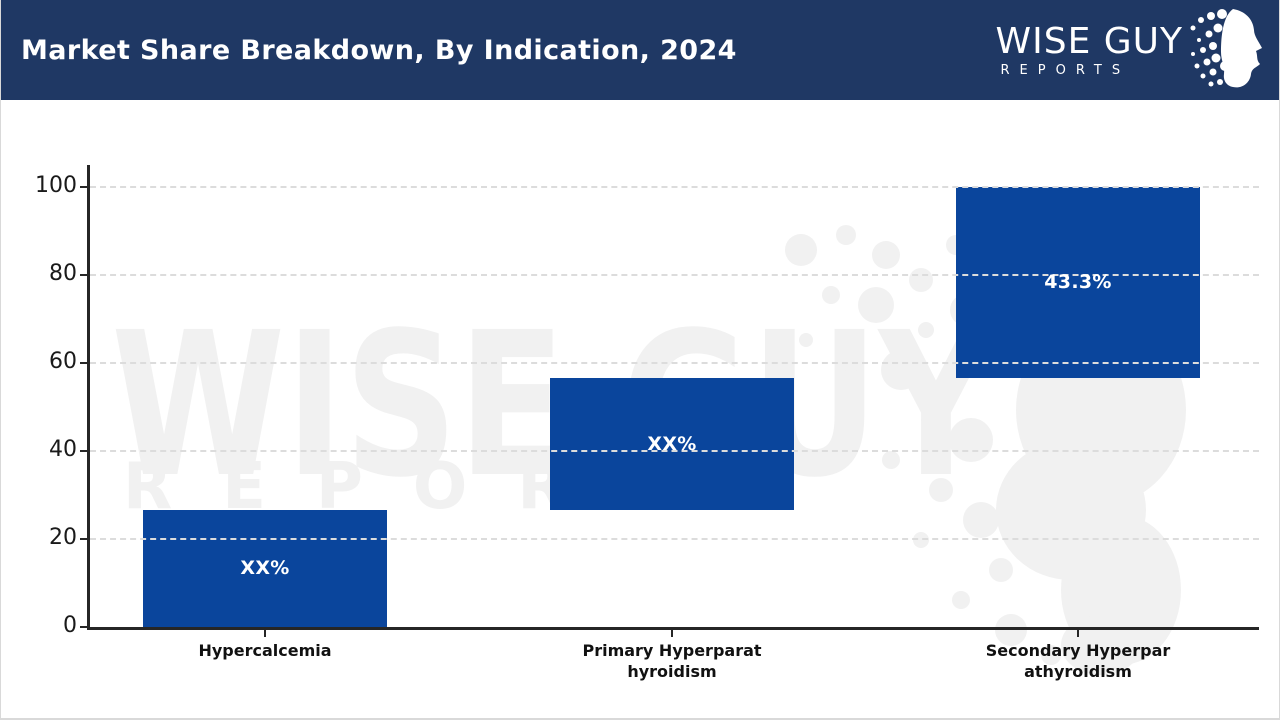  I want to click on category-label-1: Hypercalcemia, so click(265, 650).